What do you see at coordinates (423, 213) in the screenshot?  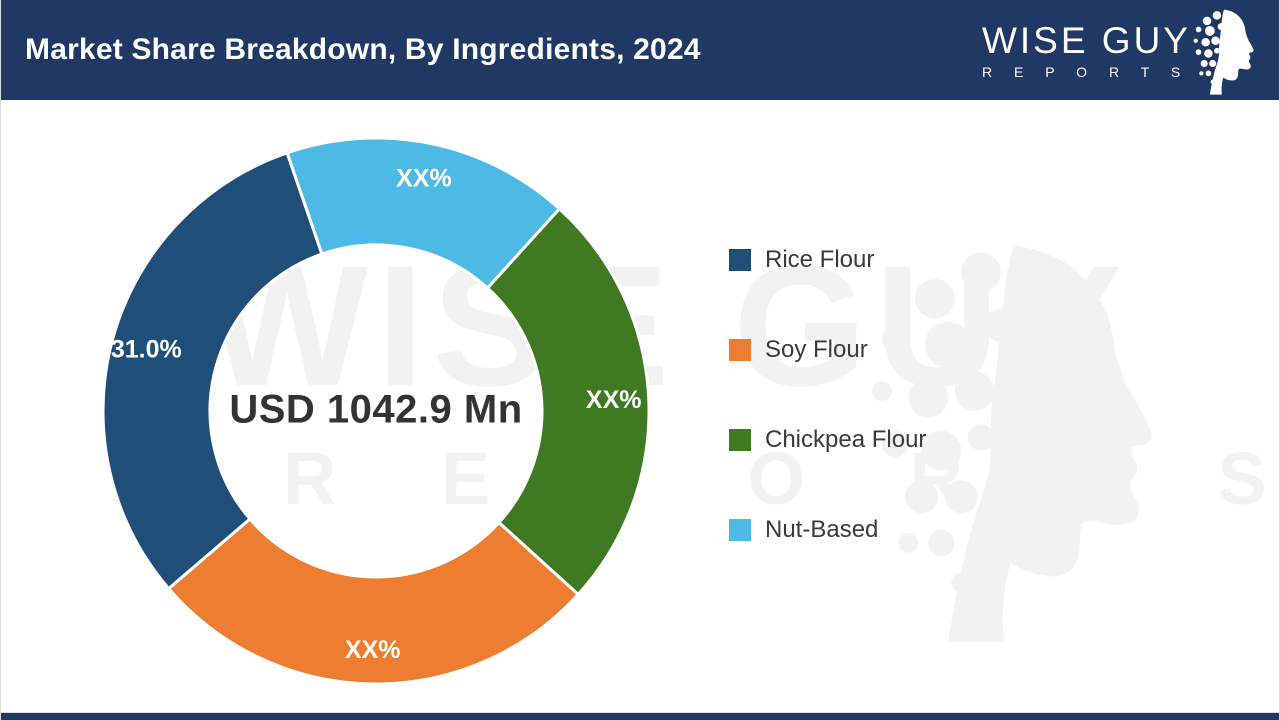 I see `donut-segment-nut-based` at bounding box center [423, 213].